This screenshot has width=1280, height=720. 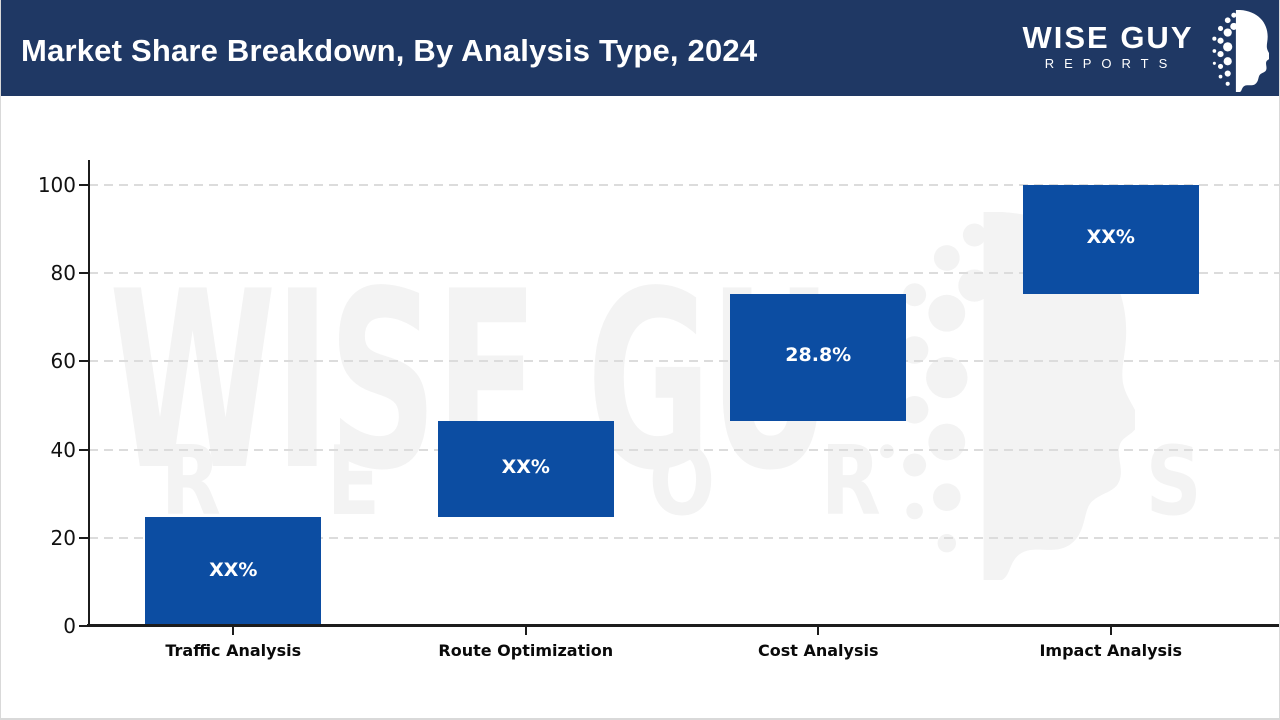 I want to click on brand-head-icon, so click(x=1240, y=51).